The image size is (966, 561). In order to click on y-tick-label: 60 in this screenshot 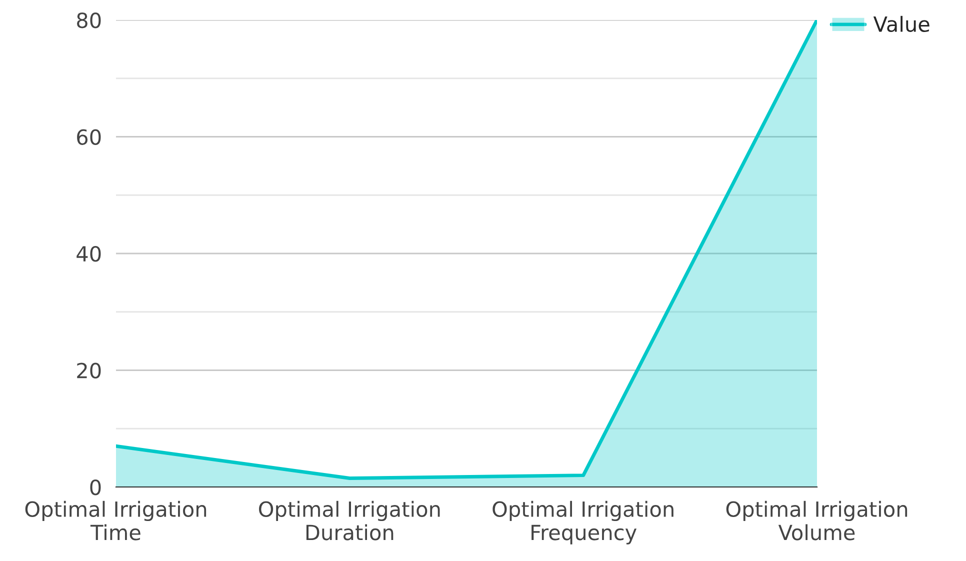, I will do `click(89, 137)`.